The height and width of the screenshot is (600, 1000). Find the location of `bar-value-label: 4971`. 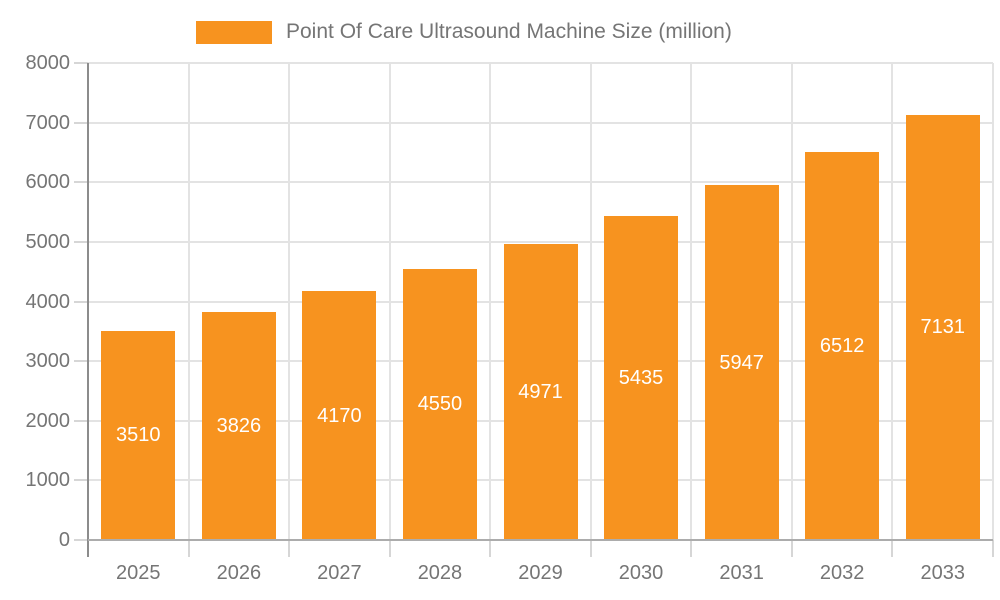

bar-value-label: 4971 is located at coordinates (540, 391).